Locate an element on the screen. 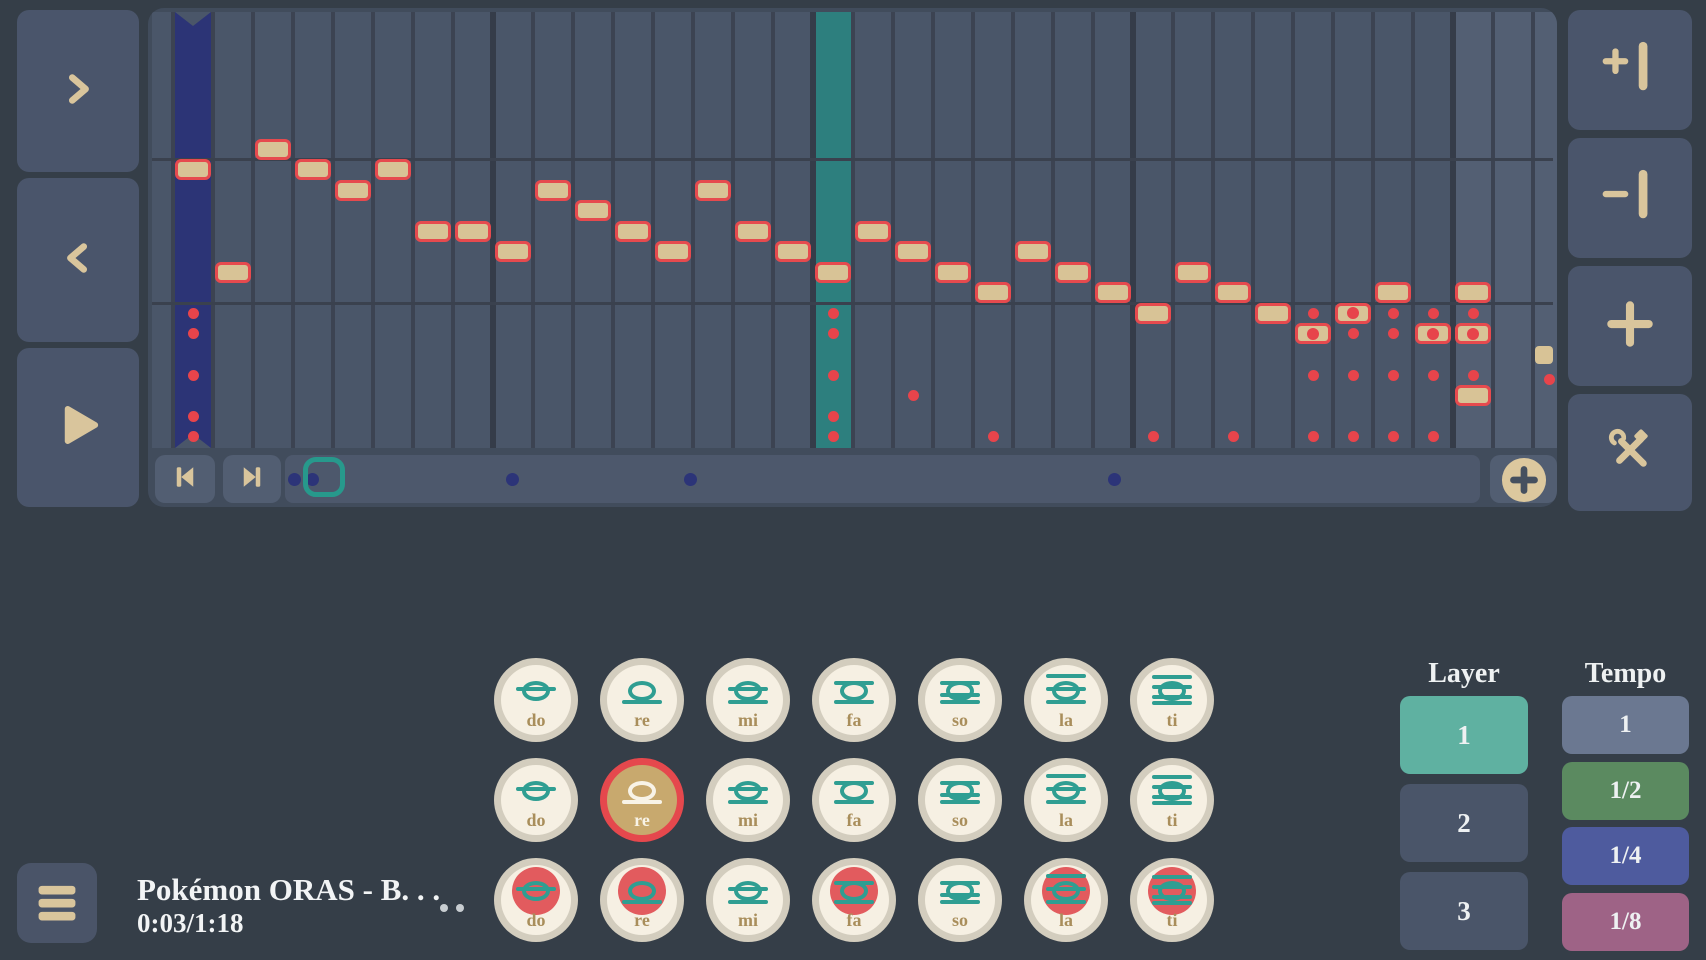 Image resolution: width=1706 pixels, height=960 pixels. note-button-ti-low: ti is located at coordinates (1172, 900).